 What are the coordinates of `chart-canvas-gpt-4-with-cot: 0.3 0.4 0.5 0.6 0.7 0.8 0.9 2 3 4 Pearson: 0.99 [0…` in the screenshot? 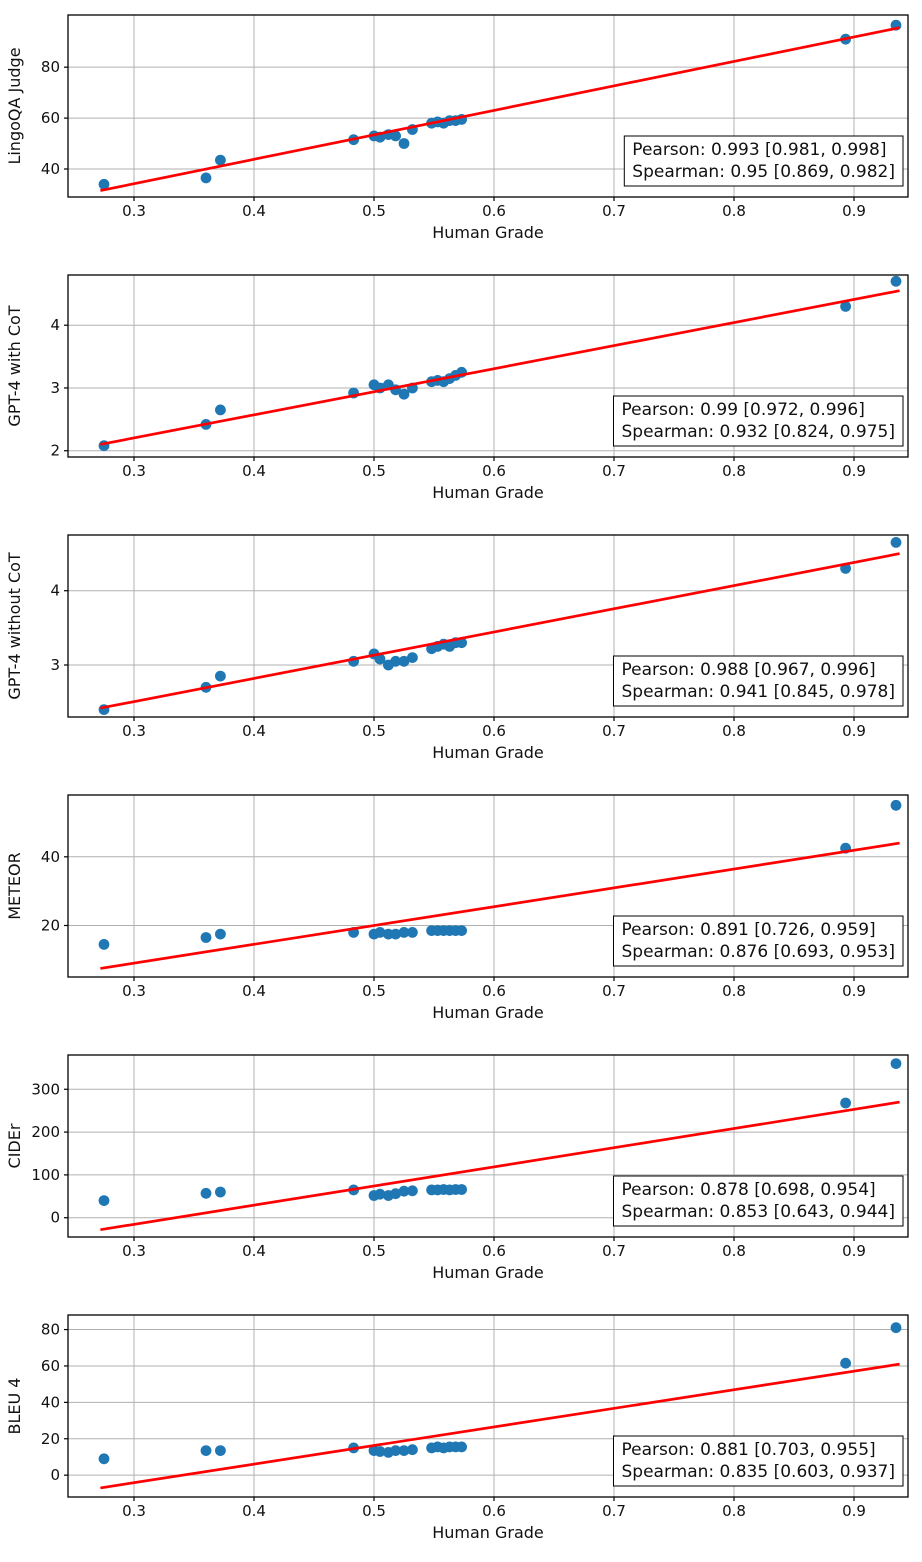 It's located at (457, 388).